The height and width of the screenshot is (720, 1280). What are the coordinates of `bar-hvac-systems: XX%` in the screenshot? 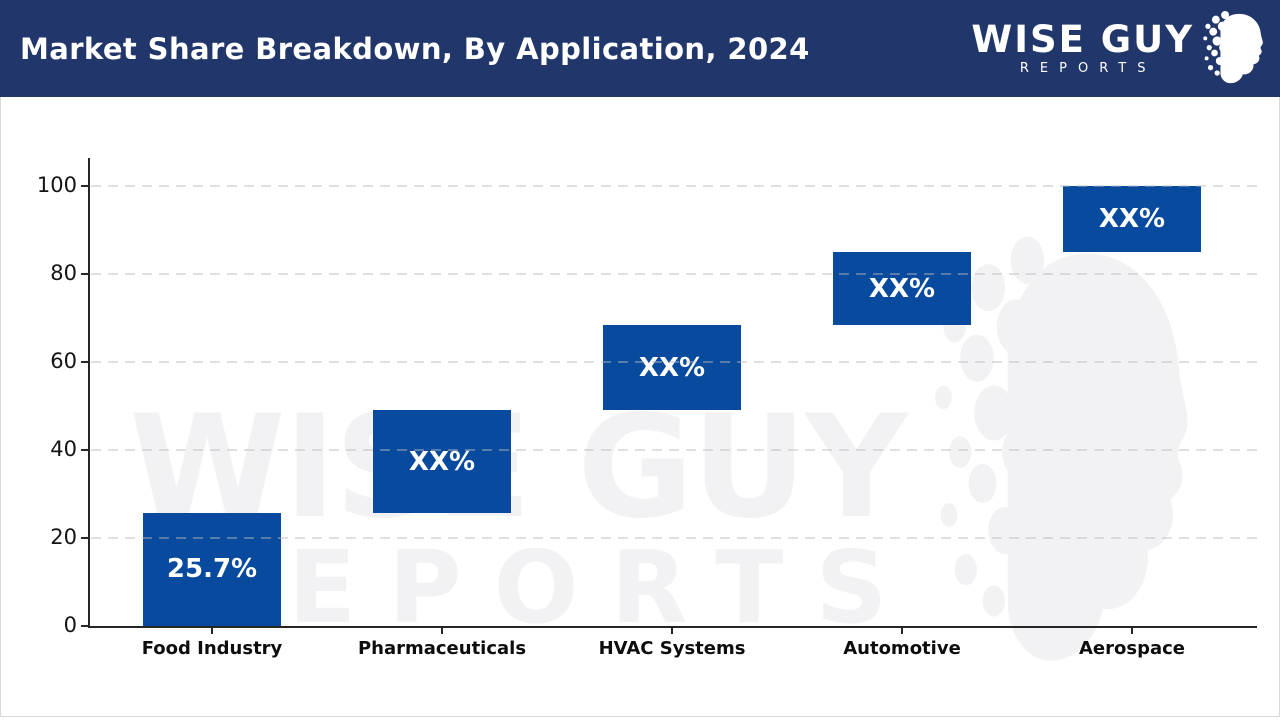 It's located at (672, 368).